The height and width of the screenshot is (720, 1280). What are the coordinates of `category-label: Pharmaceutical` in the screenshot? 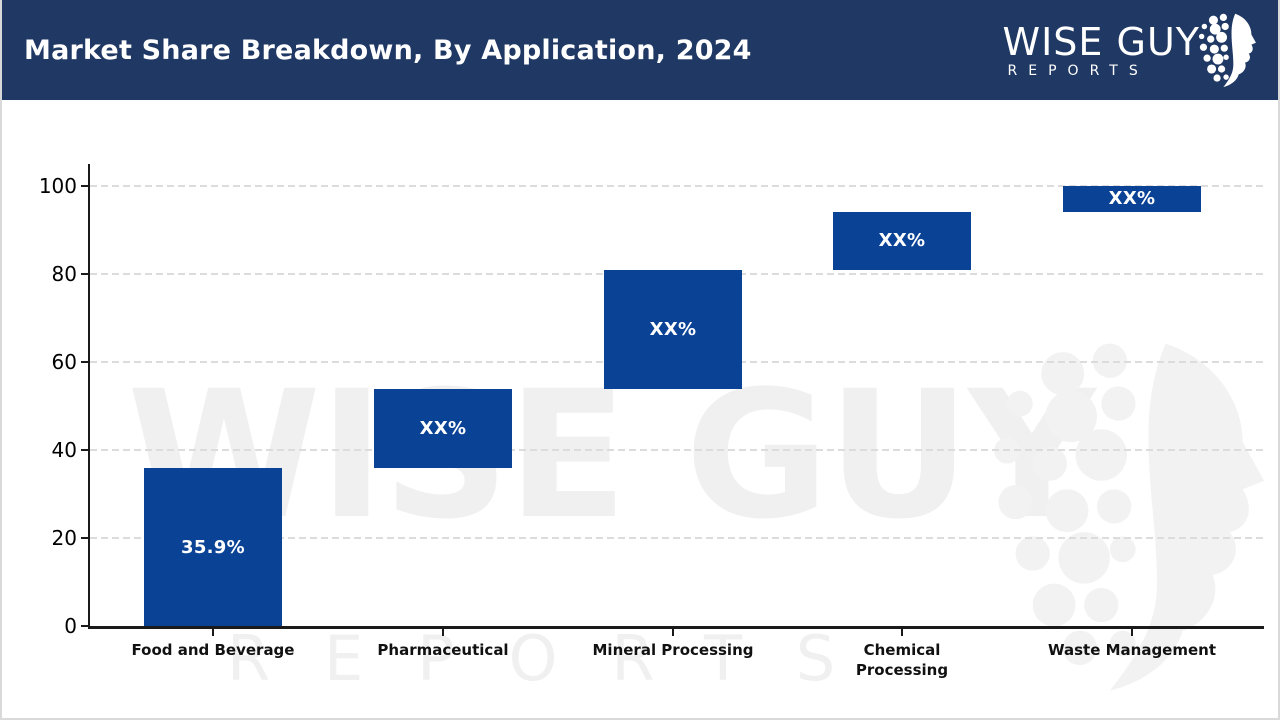 It's located at (443, 650).